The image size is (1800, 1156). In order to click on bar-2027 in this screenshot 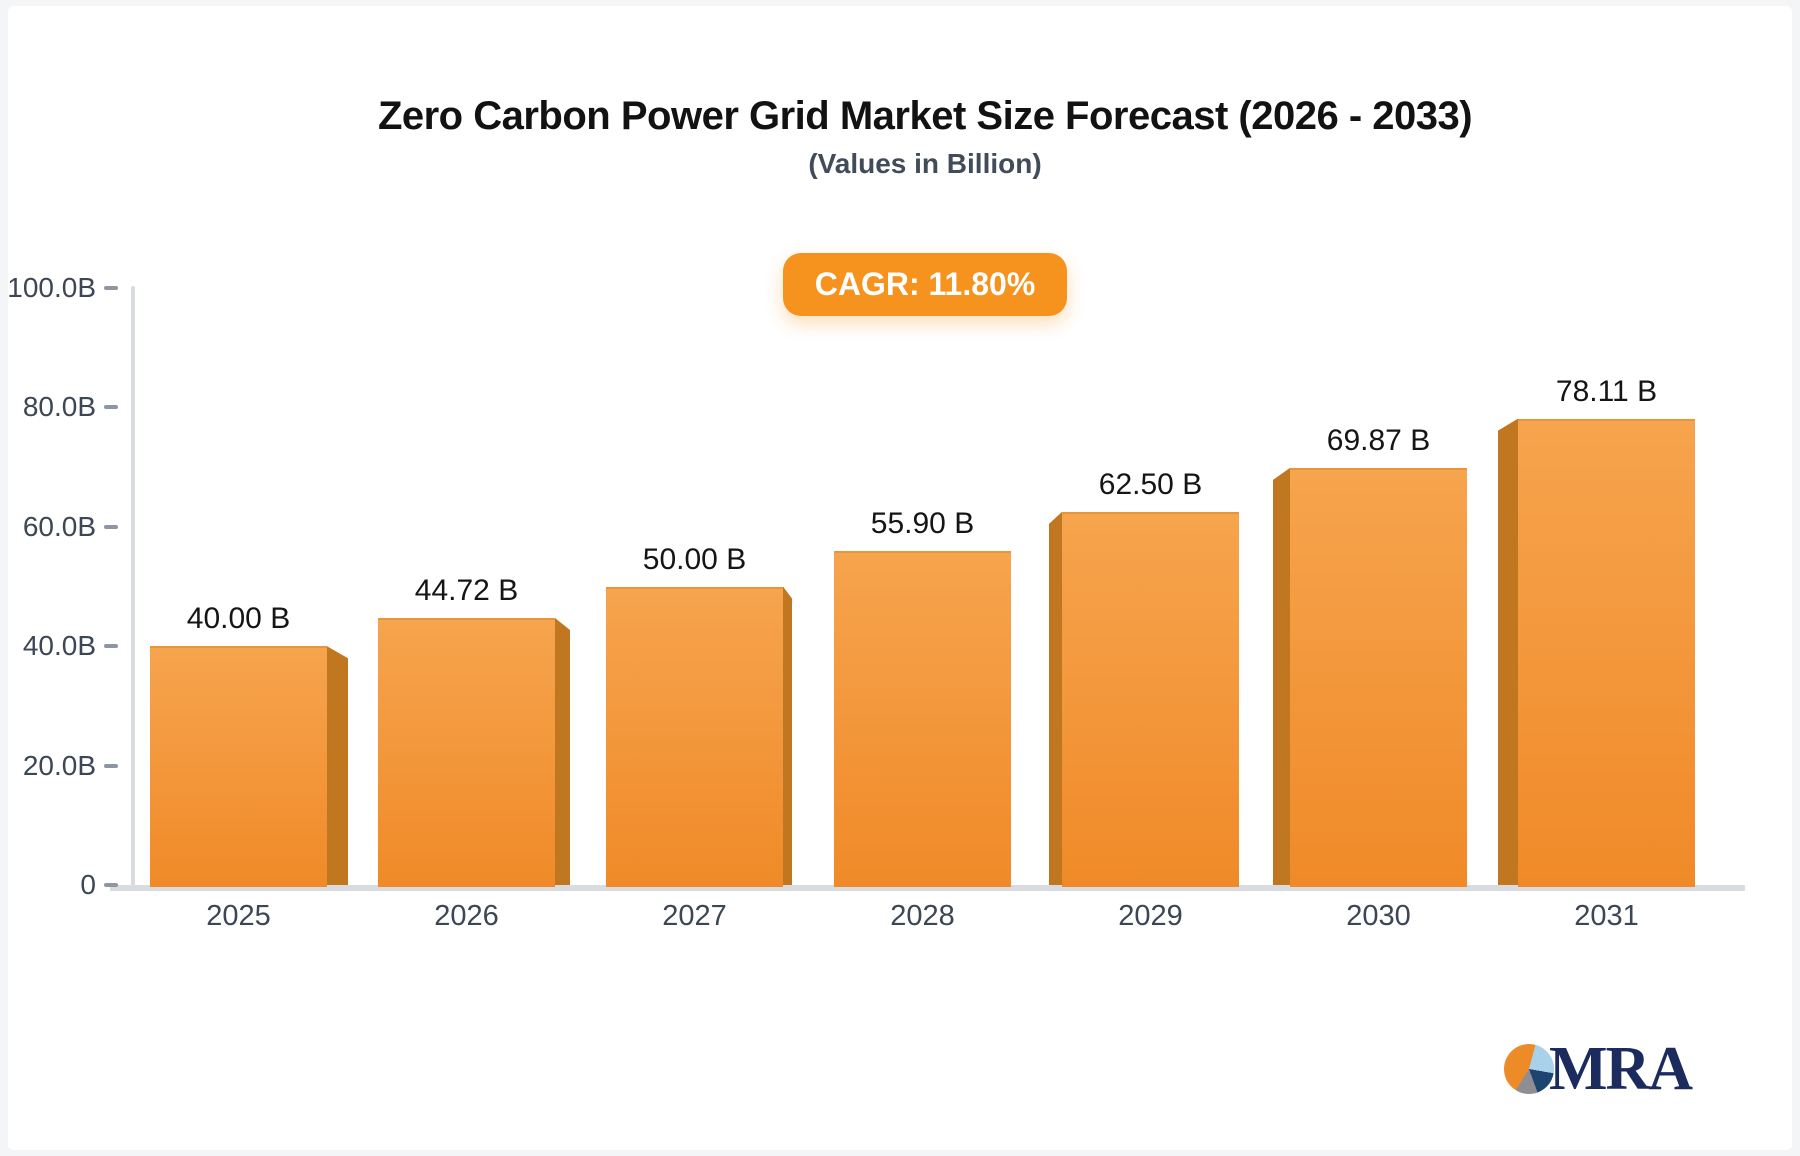, I will do `click(694, 736)`.